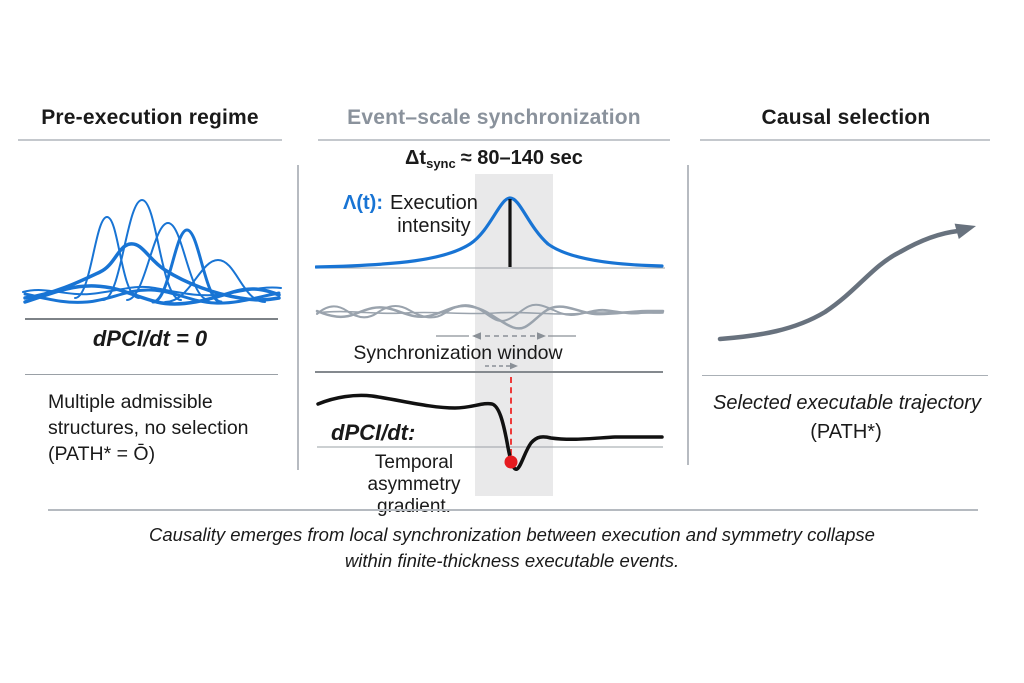 This screenshot has width=1024, height=683. What do you see at coordinates (839, 285) in the screenshot?
I see `trajectory-curve` at bounding box center [839, 285].